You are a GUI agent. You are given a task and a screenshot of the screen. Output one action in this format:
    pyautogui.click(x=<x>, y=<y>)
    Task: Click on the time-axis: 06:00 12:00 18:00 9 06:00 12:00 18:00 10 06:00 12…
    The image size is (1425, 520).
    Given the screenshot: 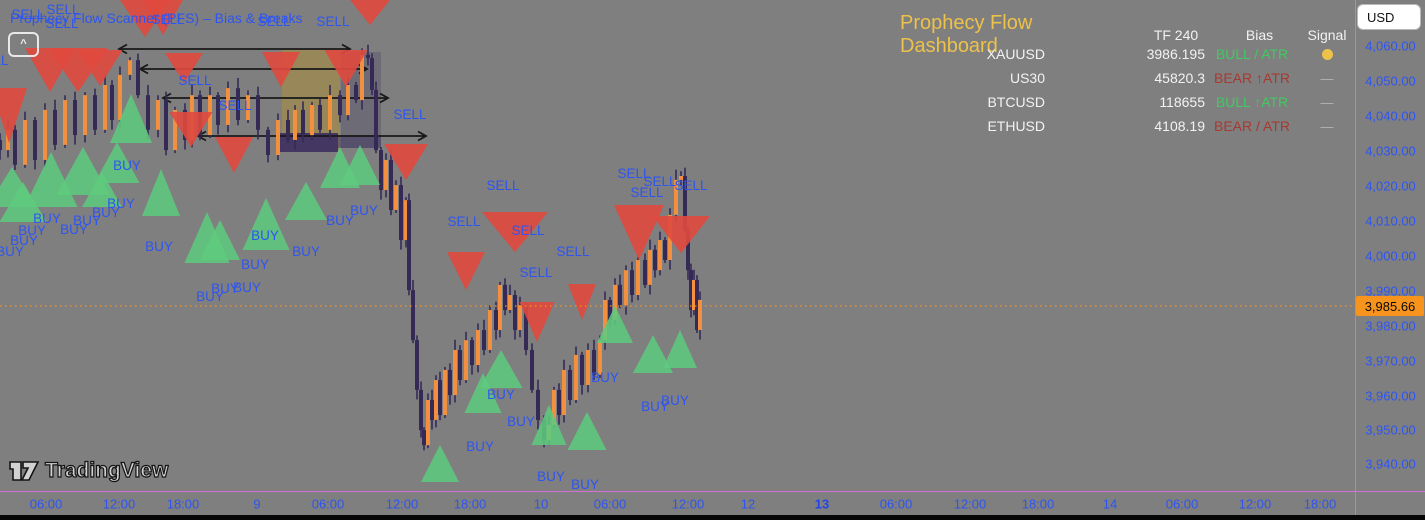 What is the action you would take?
    pyautogui.click(x=712, y=503)
    